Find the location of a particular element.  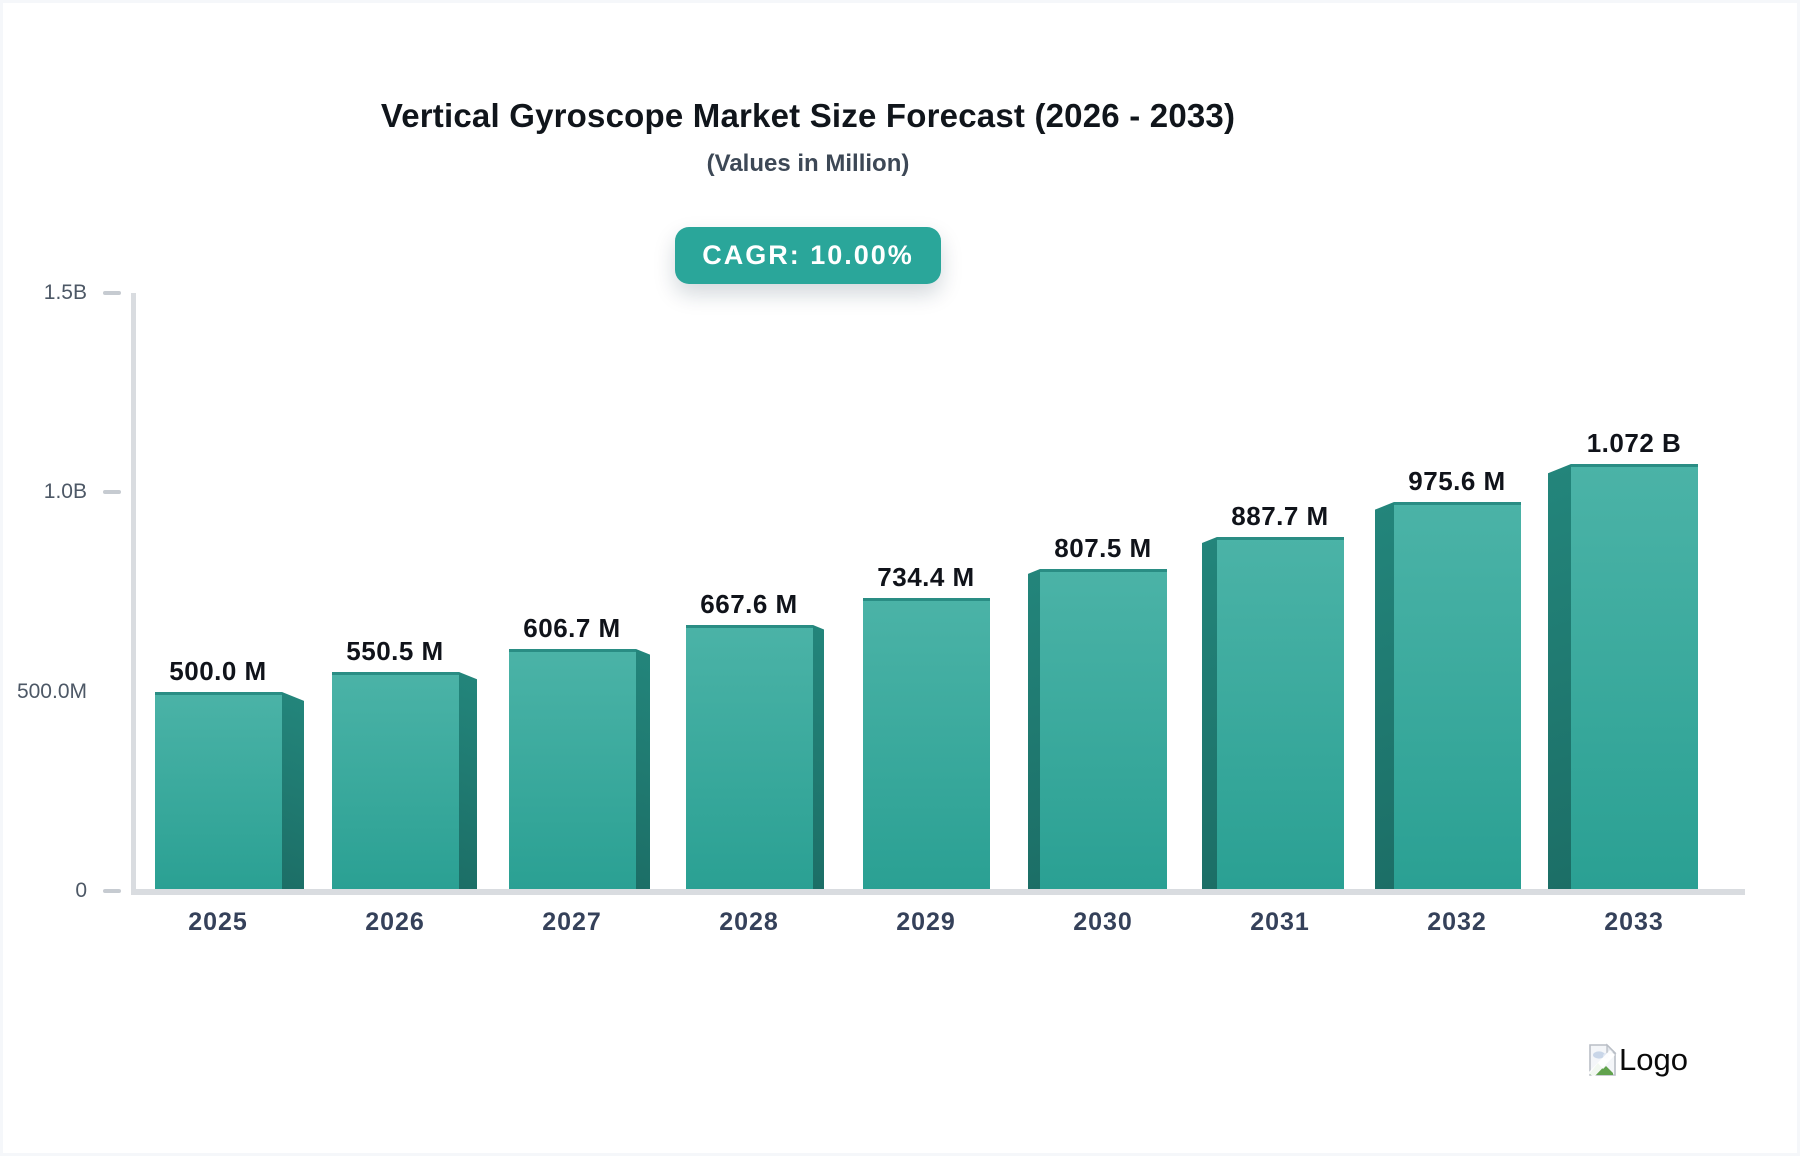

bar-2032: 975.6 M is located at coordinates (1447, 680).